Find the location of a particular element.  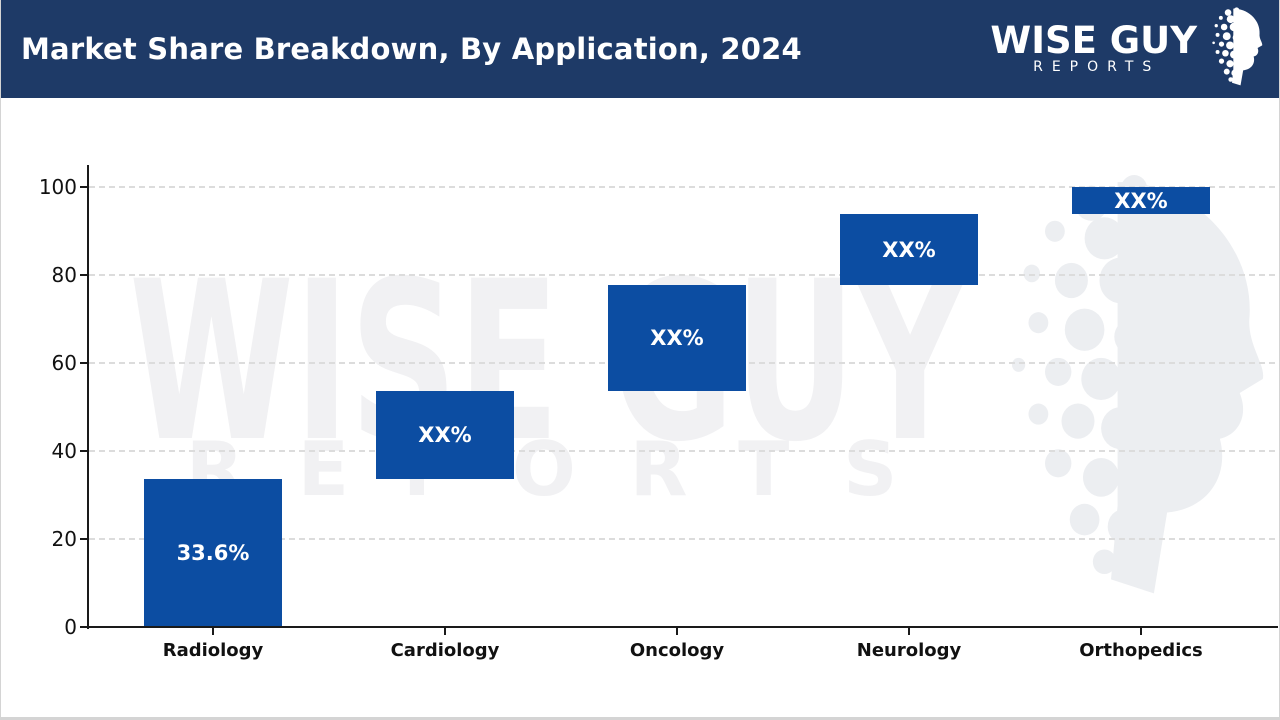

logo-head-icon is located at coordinates (1237, 46).